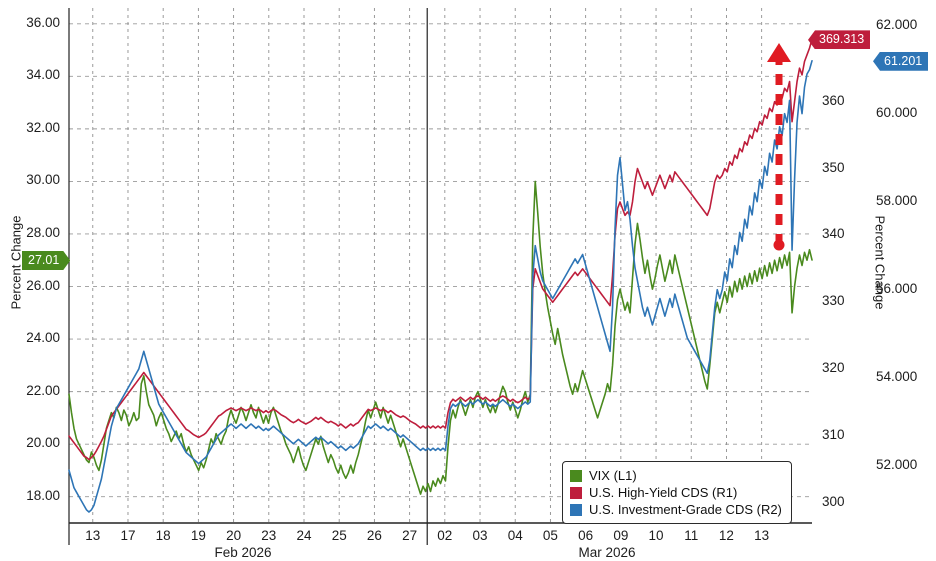  Describe the element at coordinates (43, 285) in the screenshot. I see `left-tick-label: 26.00` at that location.